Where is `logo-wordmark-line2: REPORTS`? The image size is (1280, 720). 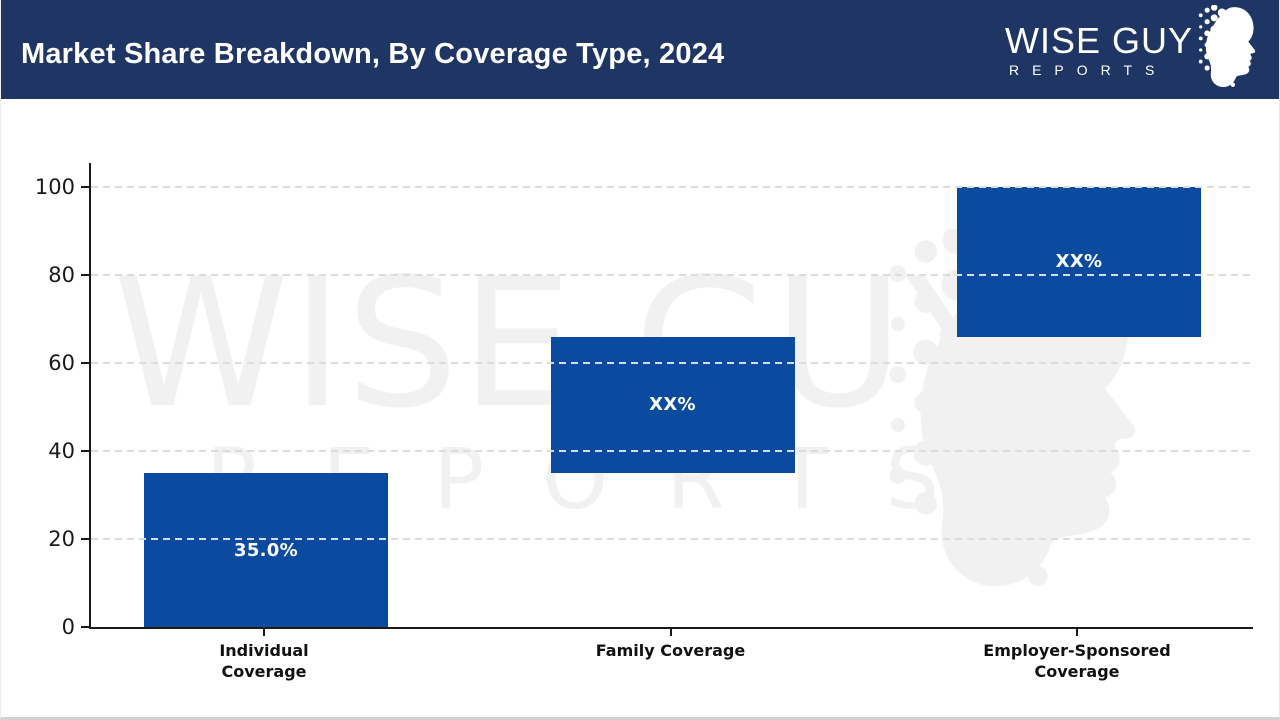 logo-wordmark-line2: REPORTS is located at coordinates (1088, 70).